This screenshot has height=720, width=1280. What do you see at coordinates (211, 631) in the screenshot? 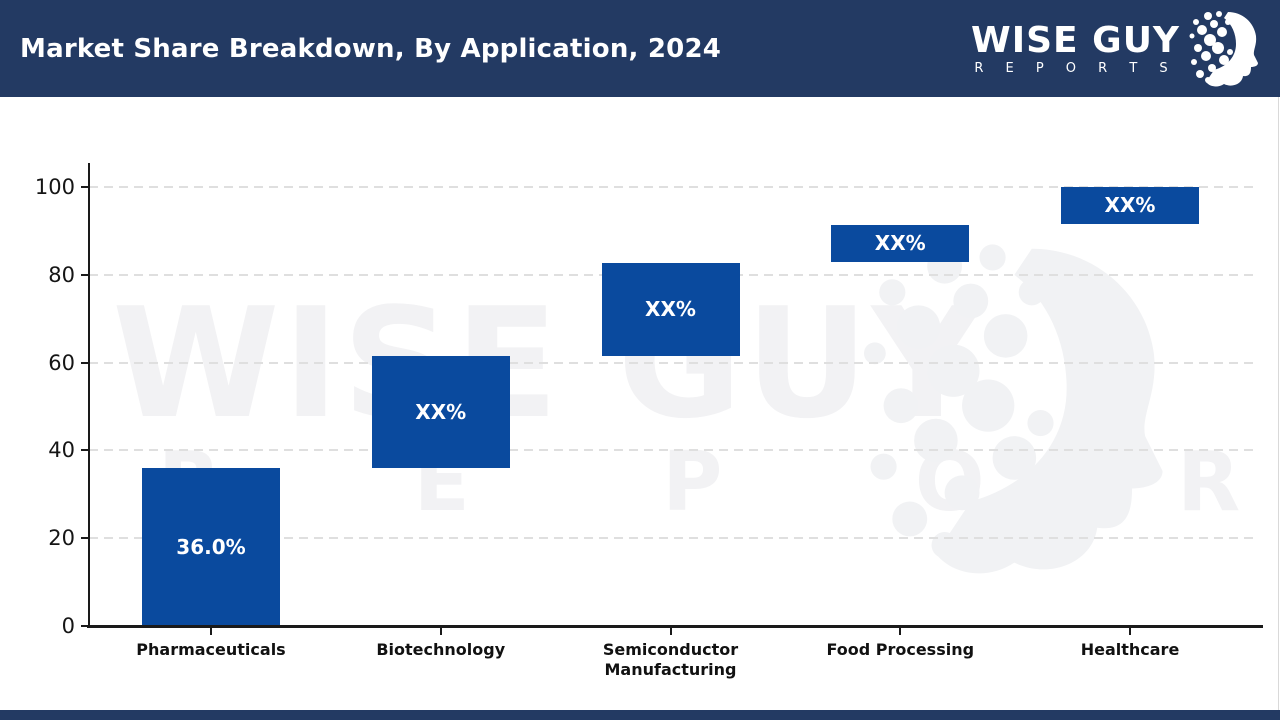
I see `x-tick-pharmaceuticals` at bounding box center [211, 631].